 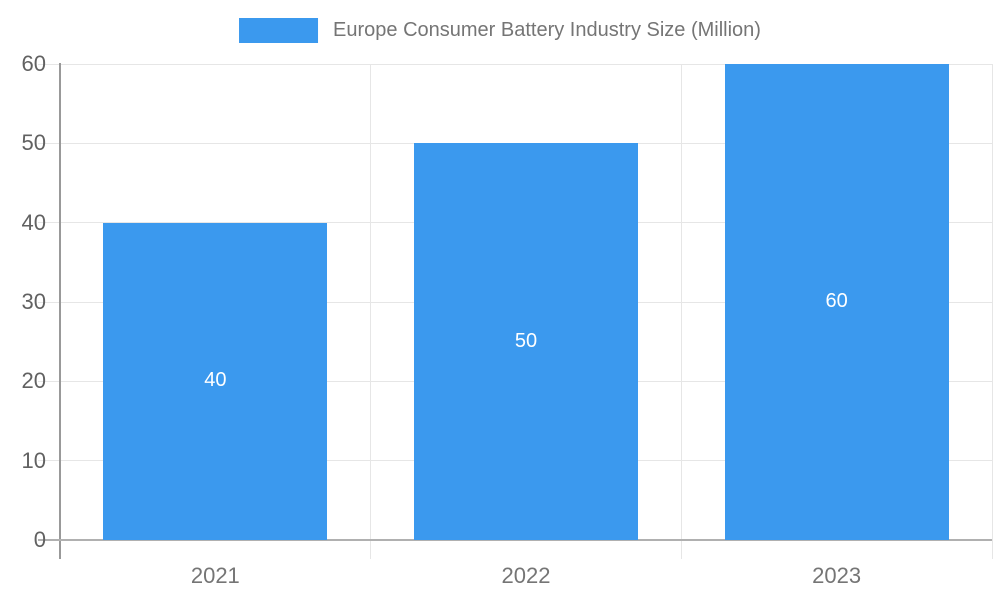 What do you see at coordinates (515, 540) in the screenshot?
I see `x-axis-line` at bounding box center [515, 540].